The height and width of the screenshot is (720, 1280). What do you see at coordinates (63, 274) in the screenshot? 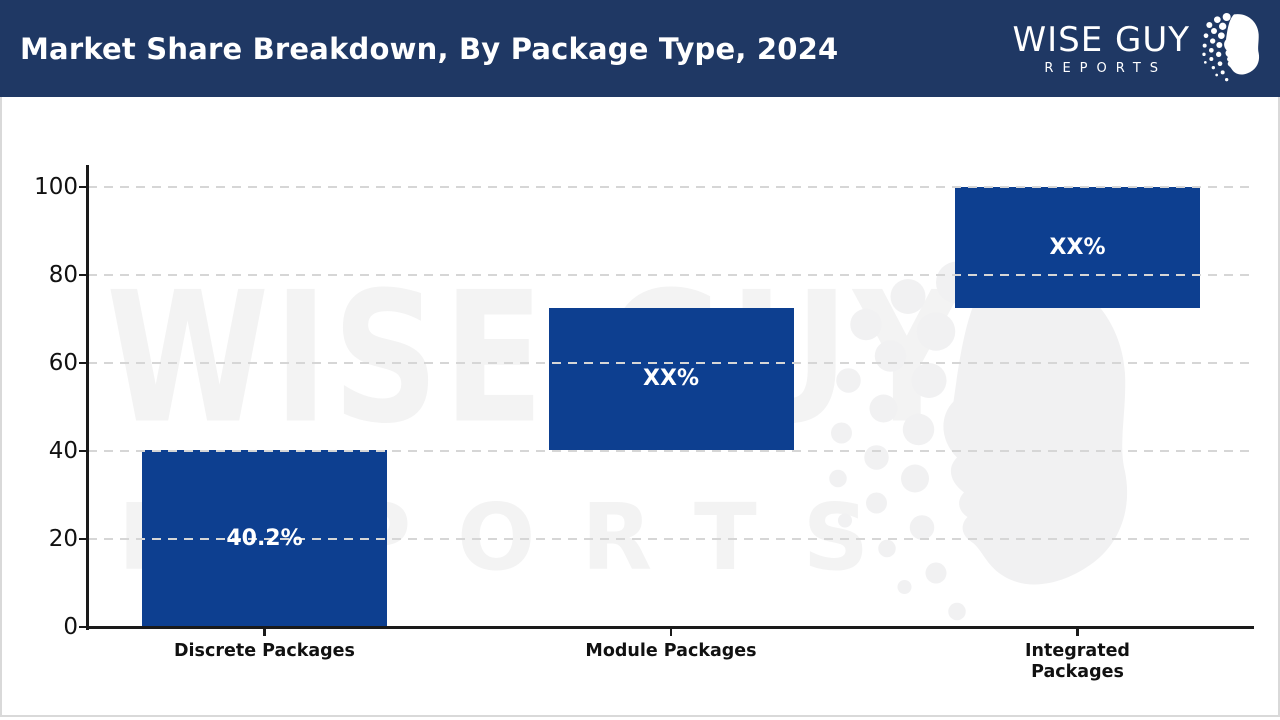
I see `y-tick-label: 80` at bounding box center [63, 274].